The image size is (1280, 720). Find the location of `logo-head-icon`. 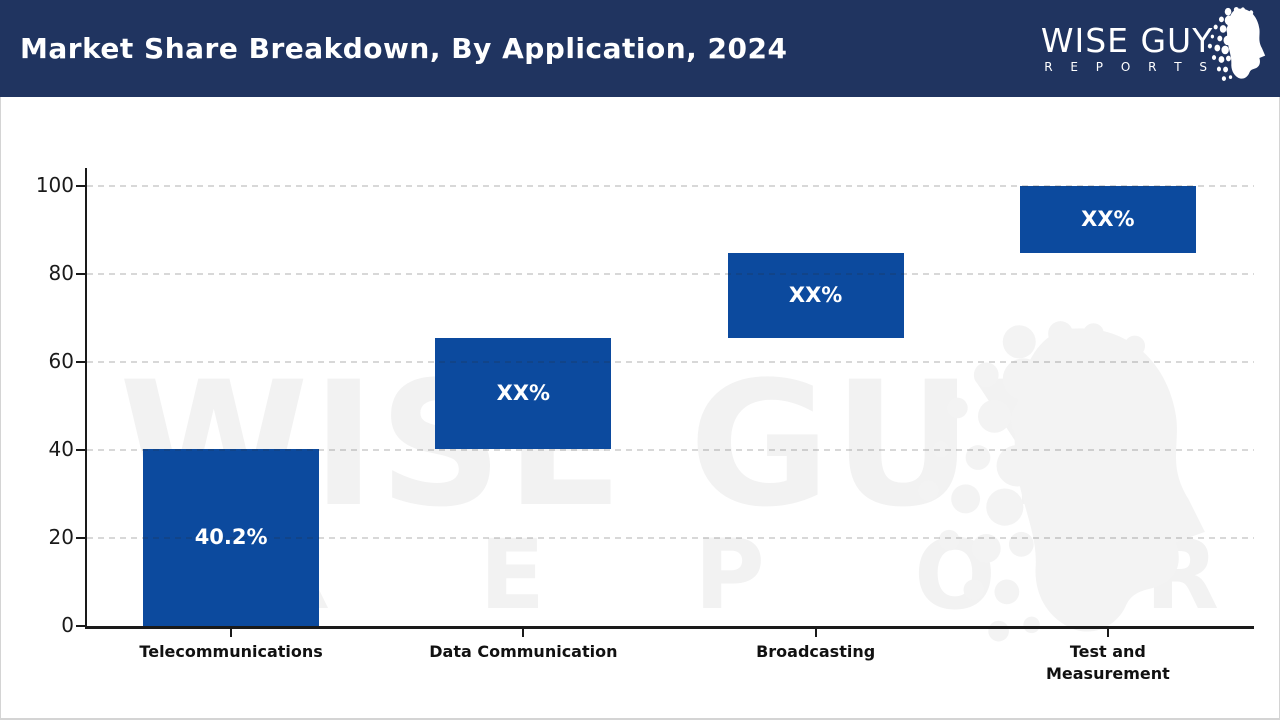

logo-head-icon is located at coordinates (1236, 43).